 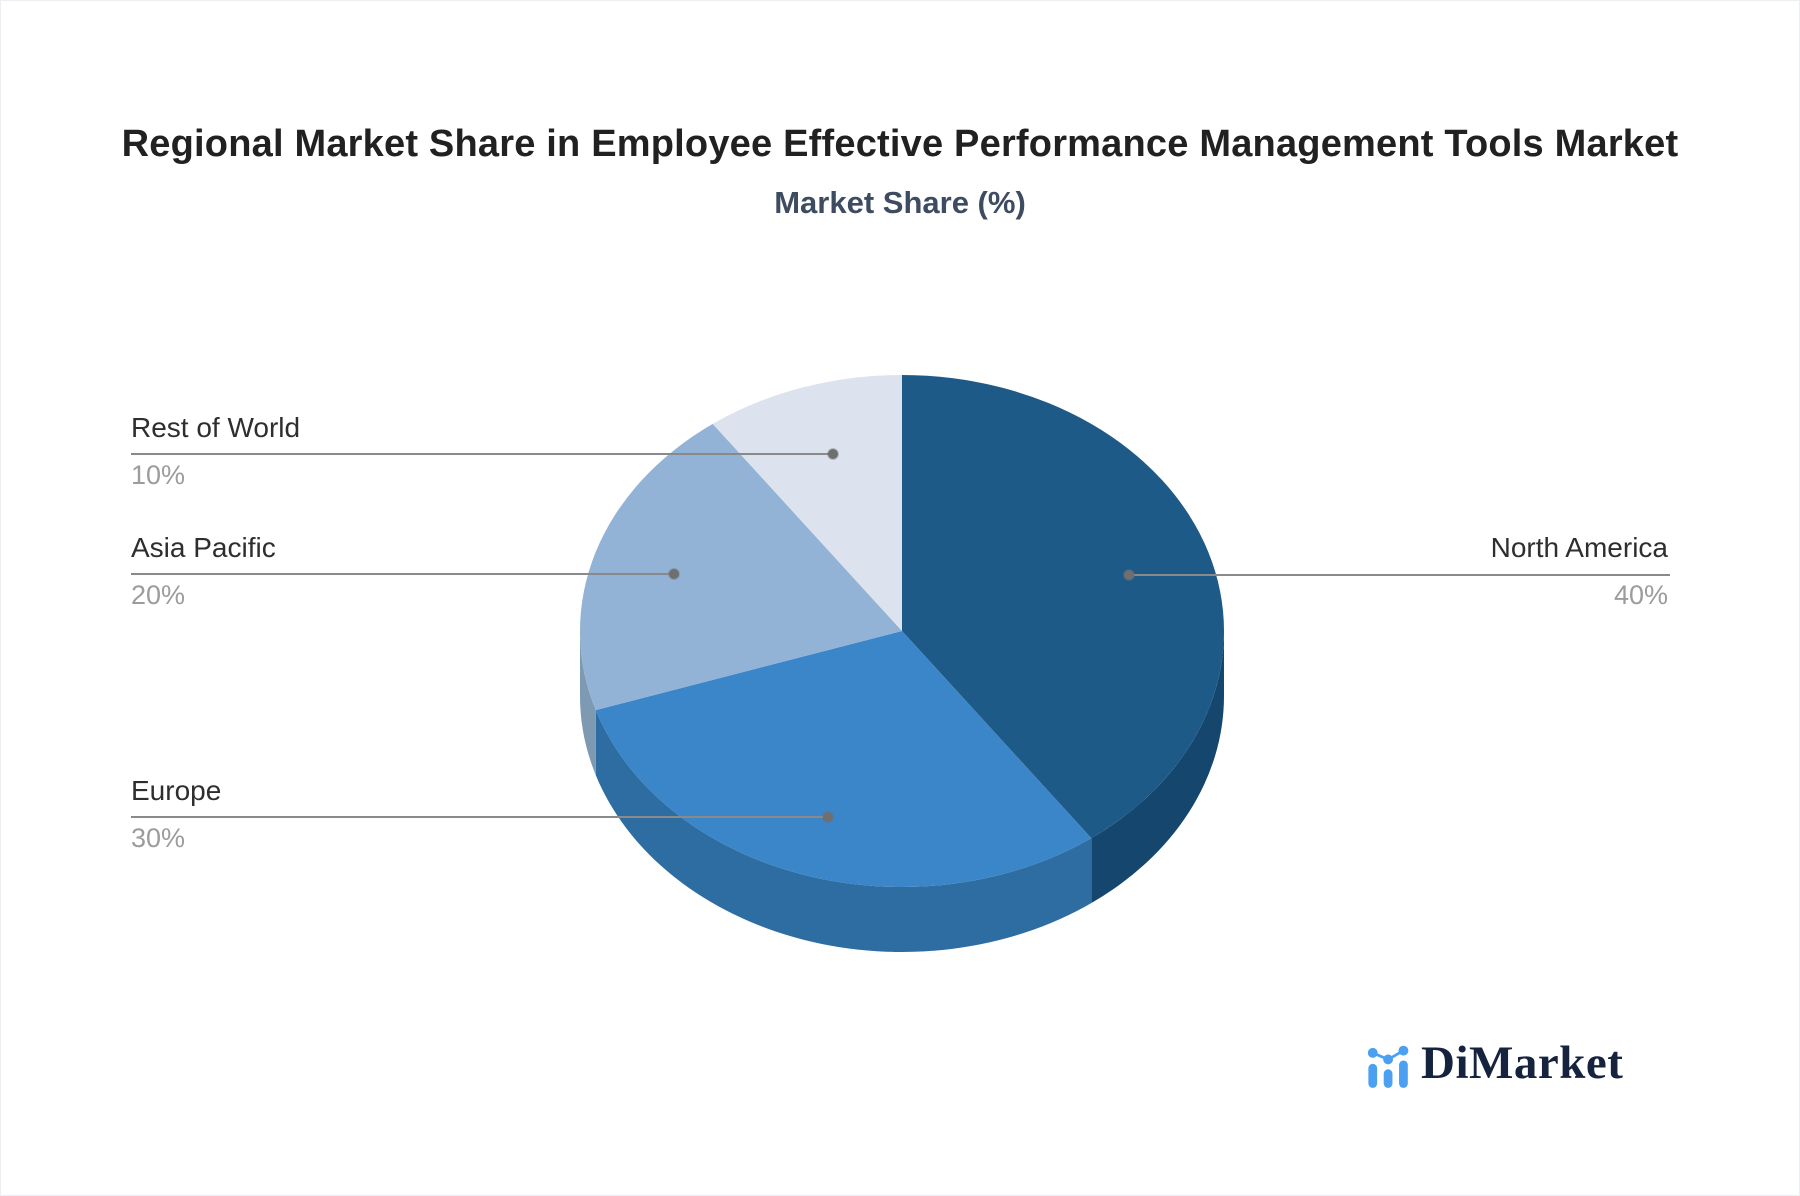 I want to click on pie-slice-side-europe, so click(x=843, y=831).